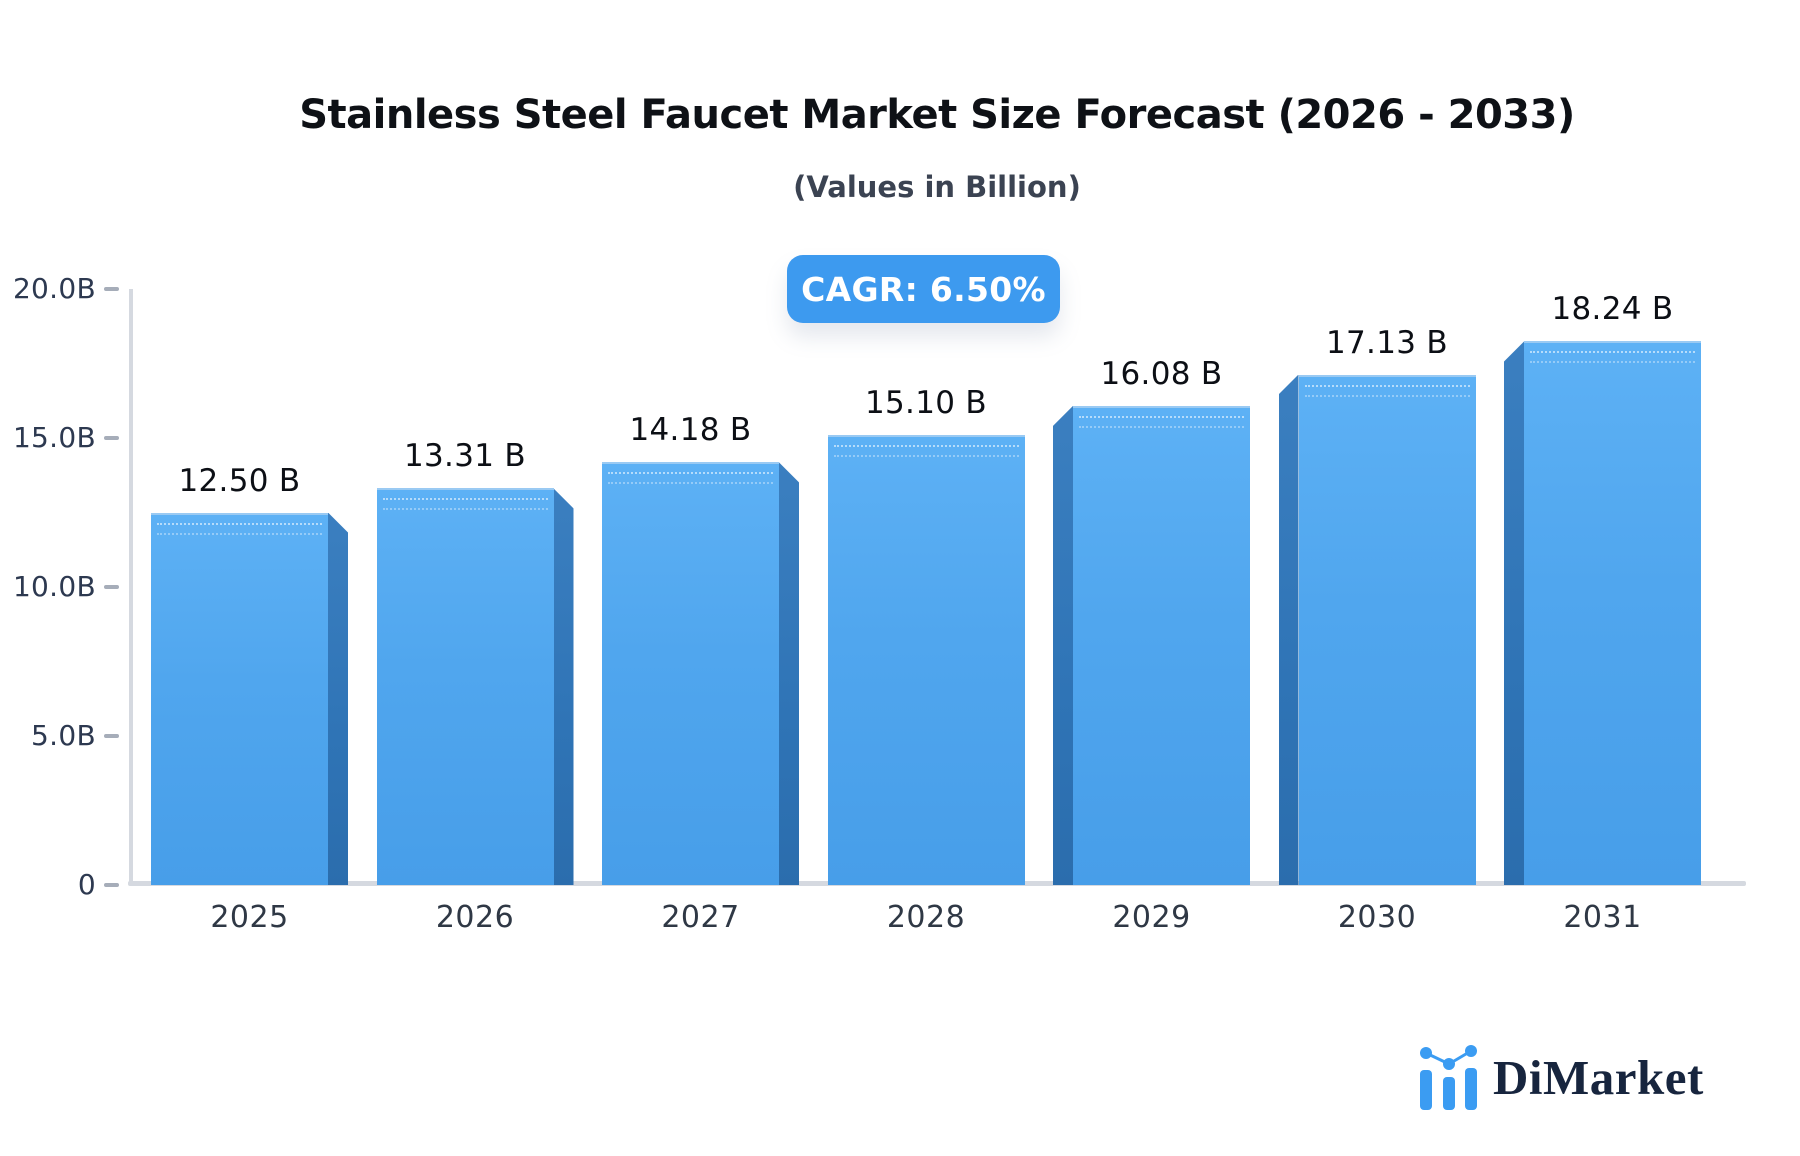  What do you see at coordinates (1612, 309) in the screenshot?
I see `bar-value-label: 18.24 B` at bounding box center [1612, 309].